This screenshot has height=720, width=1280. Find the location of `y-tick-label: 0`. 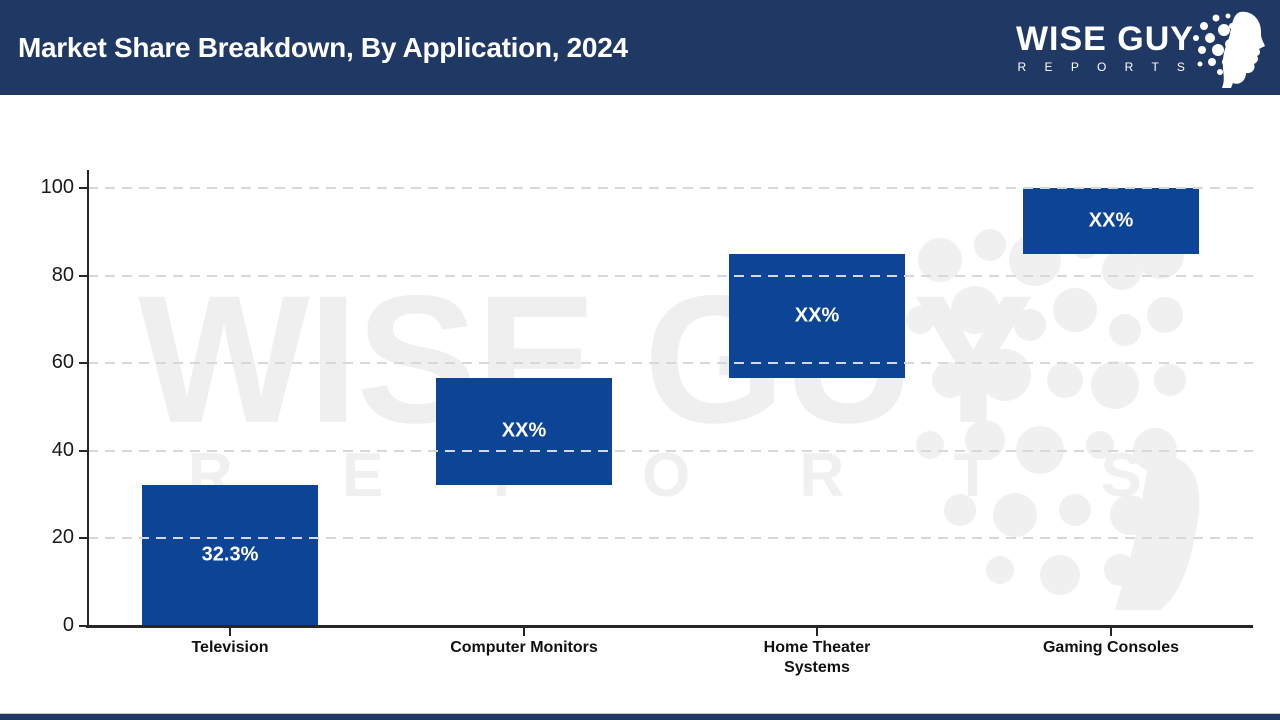

y-tick-label: 0 is located at coordinates (68, 625).